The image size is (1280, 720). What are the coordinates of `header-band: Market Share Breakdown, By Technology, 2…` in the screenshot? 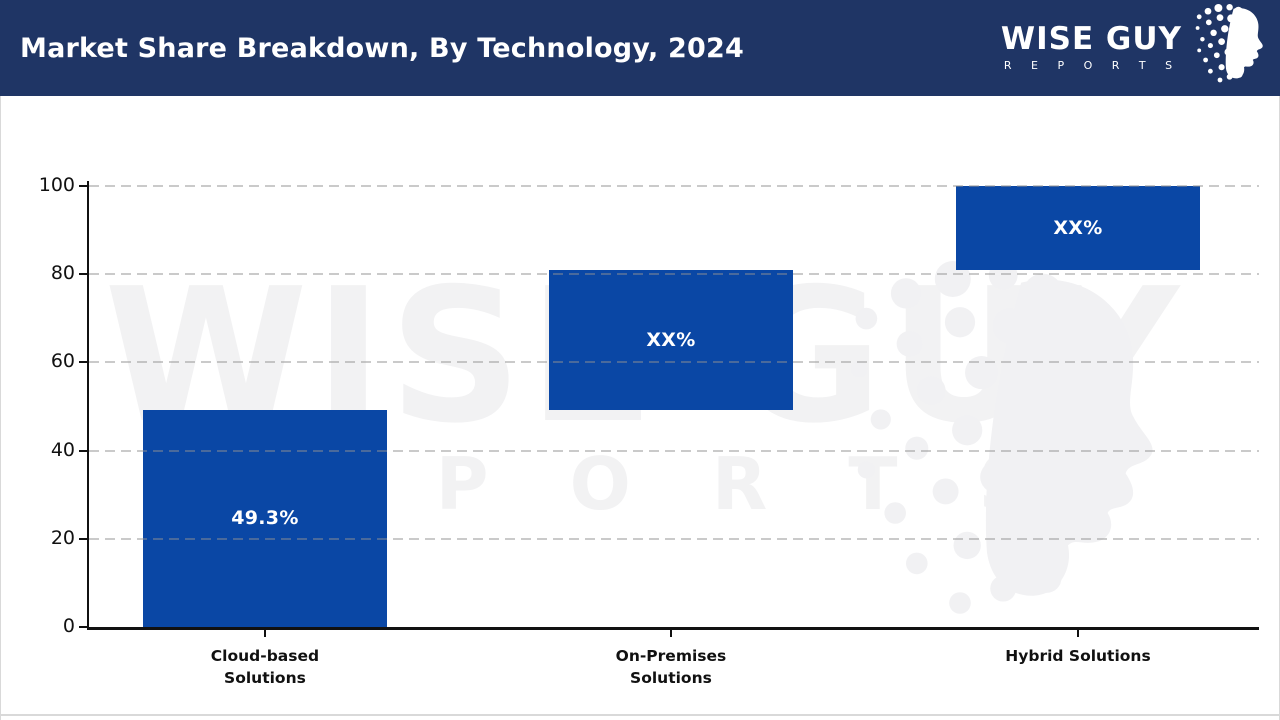 It's located at (640, 48).